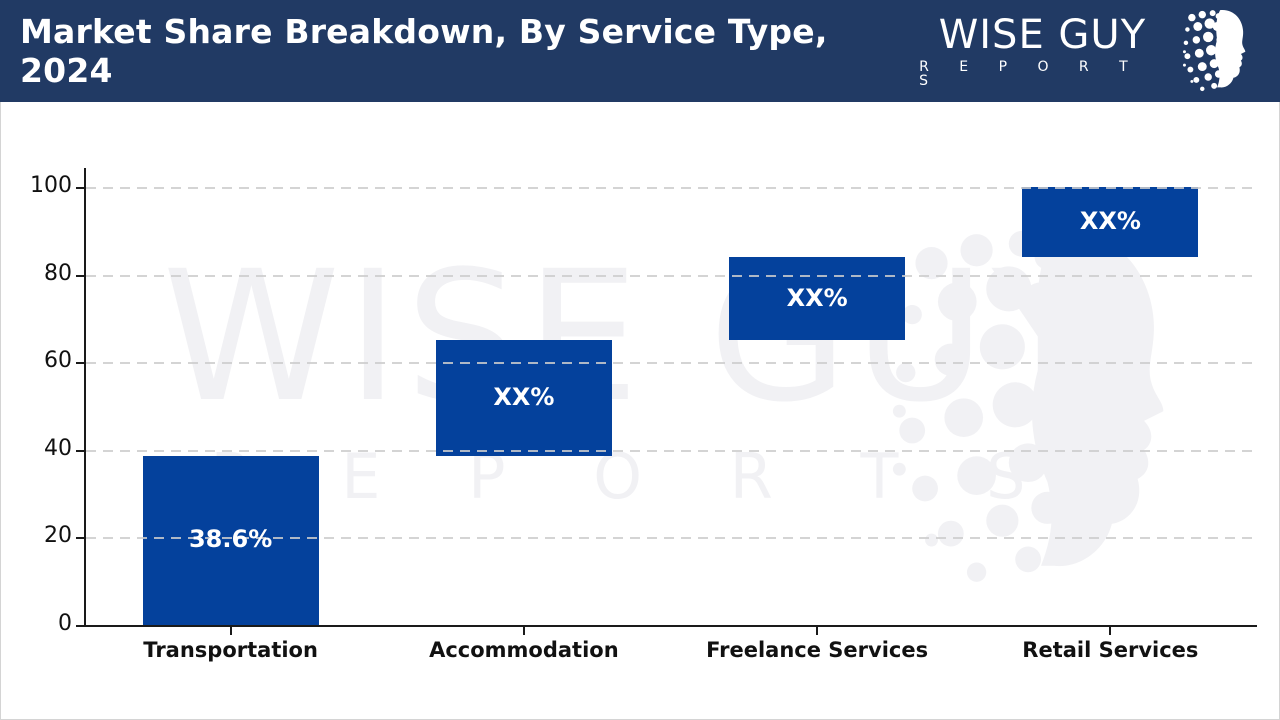 This screenshot has width=1280, height=720. I want to click on wiseguy-logo: WISE GUY R E P O R T S, so click(1082, 51).